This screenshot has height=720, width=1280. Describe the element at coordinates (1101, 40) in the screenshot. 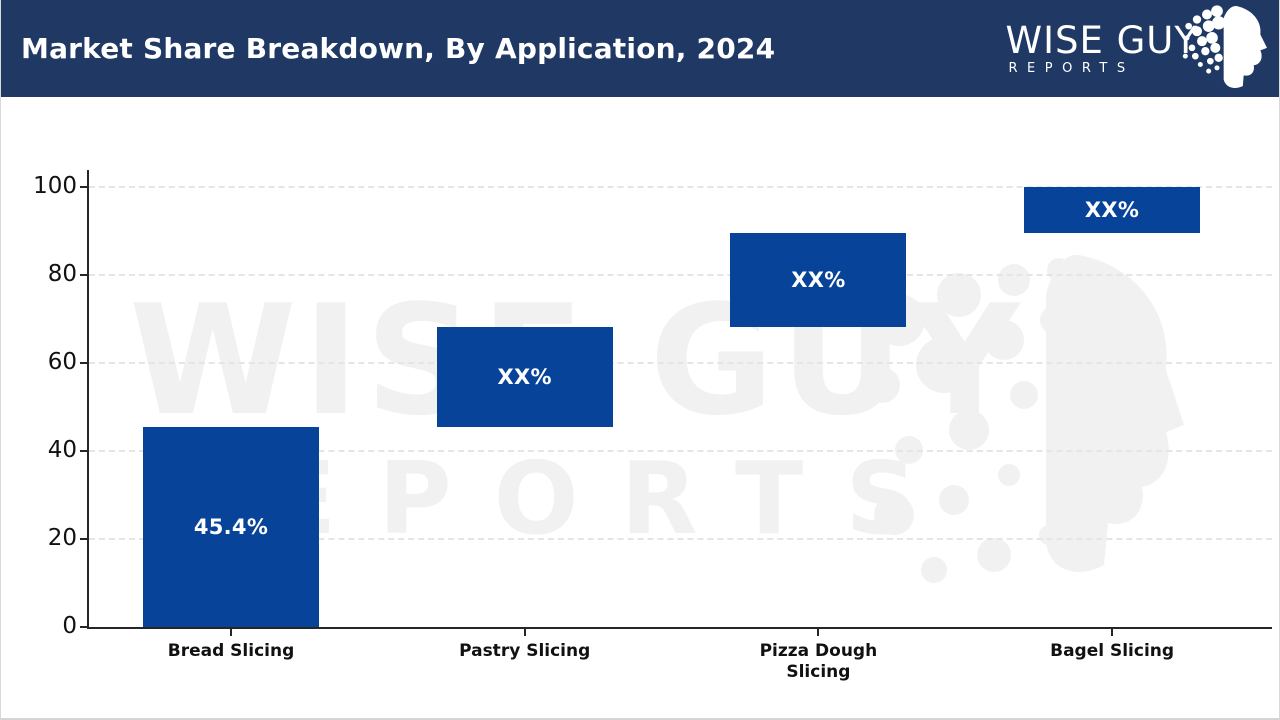

I see `logo-brand-text: WISE GUY` at that location.